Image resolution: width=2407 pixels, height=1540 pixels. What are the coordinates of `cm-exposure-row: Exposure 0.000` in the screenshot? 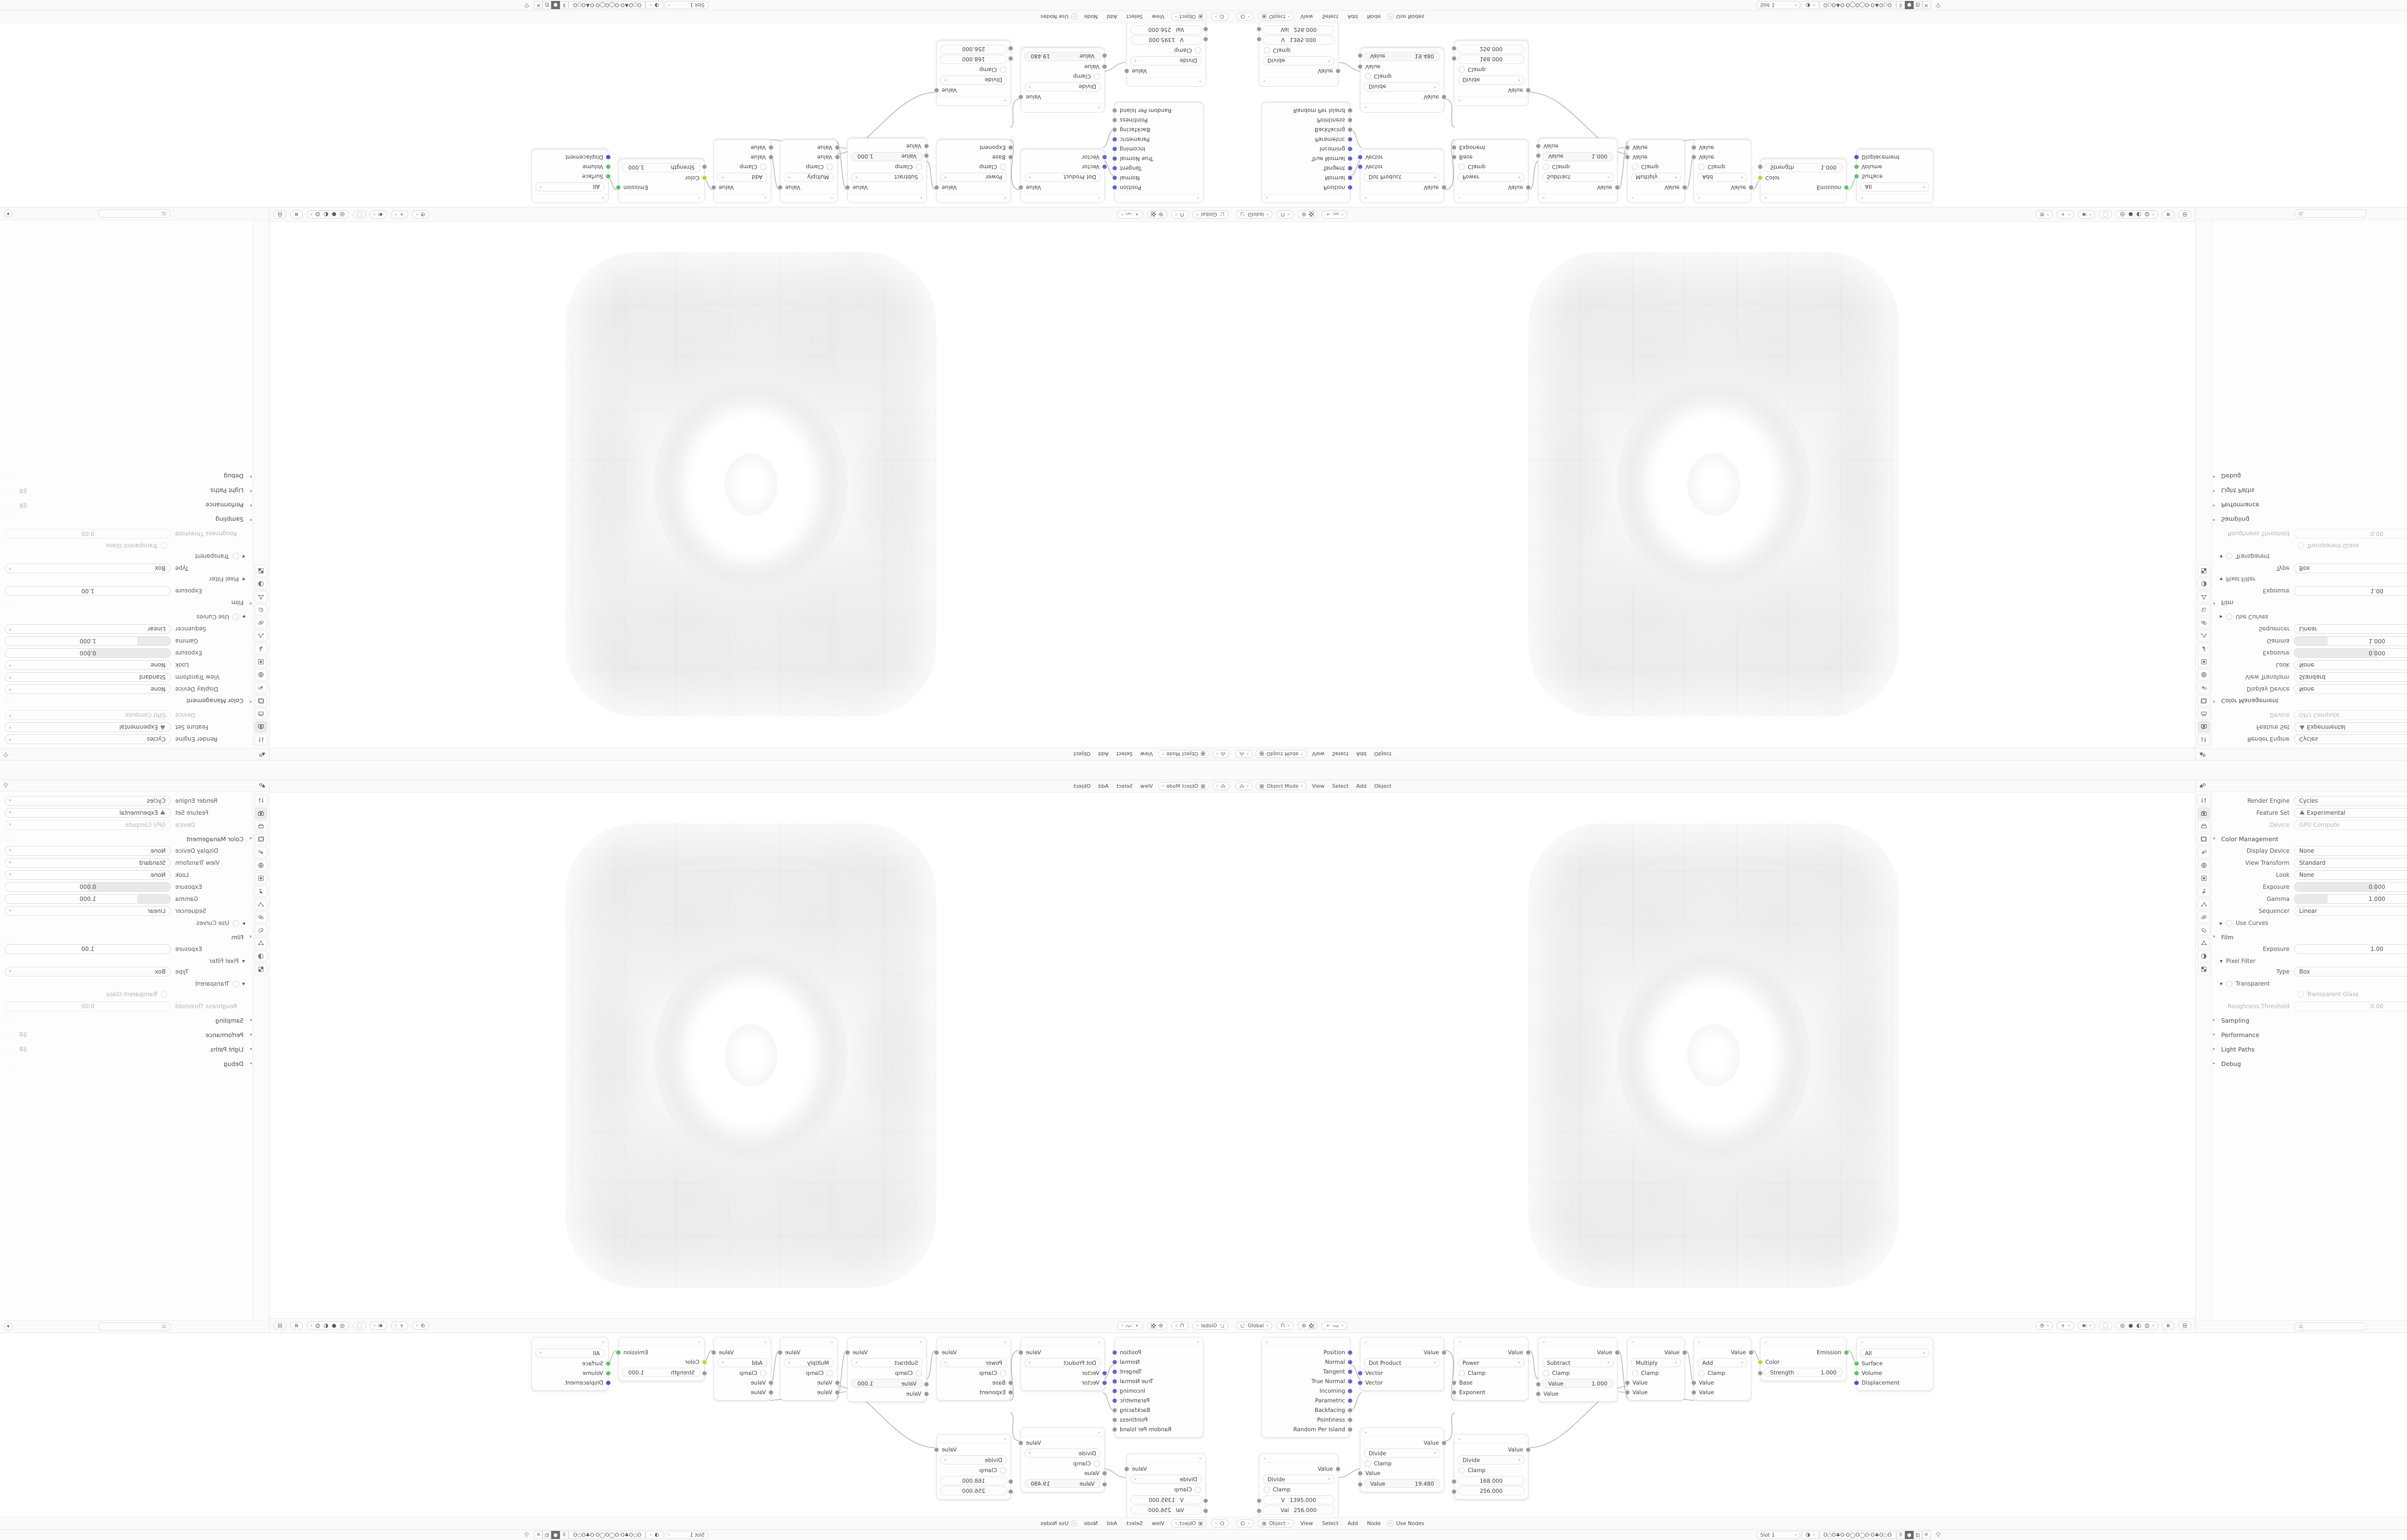 It's located at (128, 653).